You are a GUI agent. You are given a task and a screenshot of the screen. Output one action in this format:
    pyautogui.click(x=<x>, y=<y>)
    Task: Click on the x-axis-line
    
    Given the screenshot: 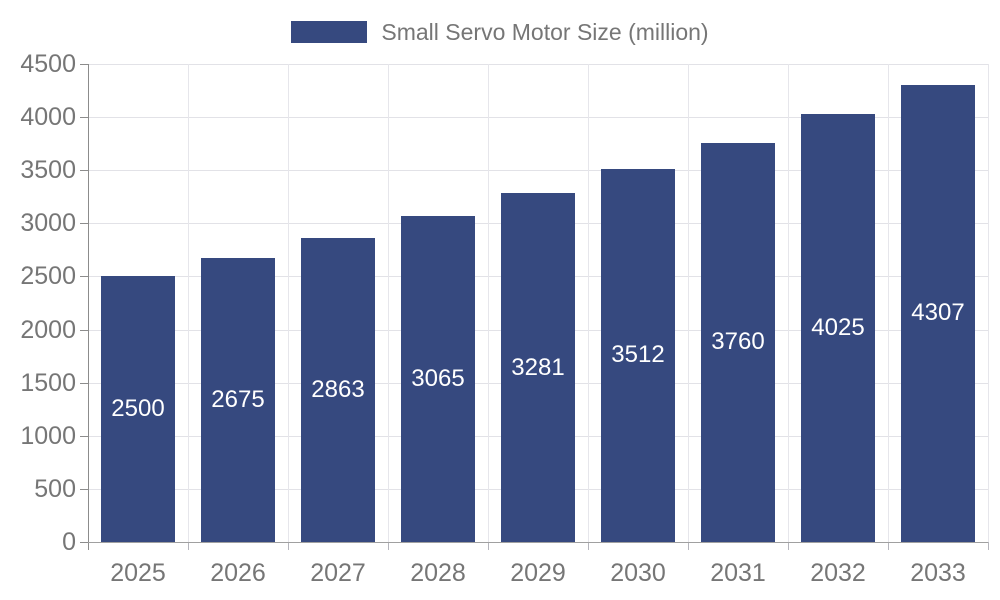 What is the action you would take?
    pyautogui.click(x=538, y=542)
    